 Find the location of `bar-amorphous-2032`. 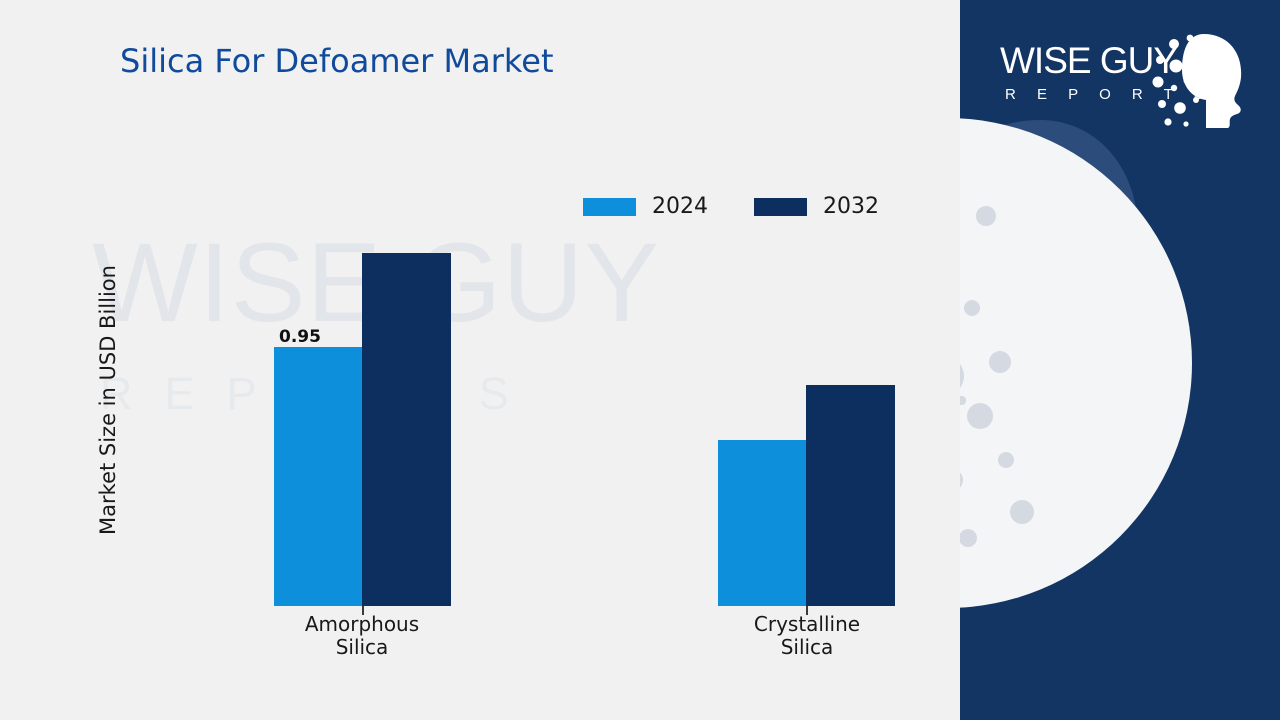

bar-amorphous-2032 is located at coordinates (406, 429).